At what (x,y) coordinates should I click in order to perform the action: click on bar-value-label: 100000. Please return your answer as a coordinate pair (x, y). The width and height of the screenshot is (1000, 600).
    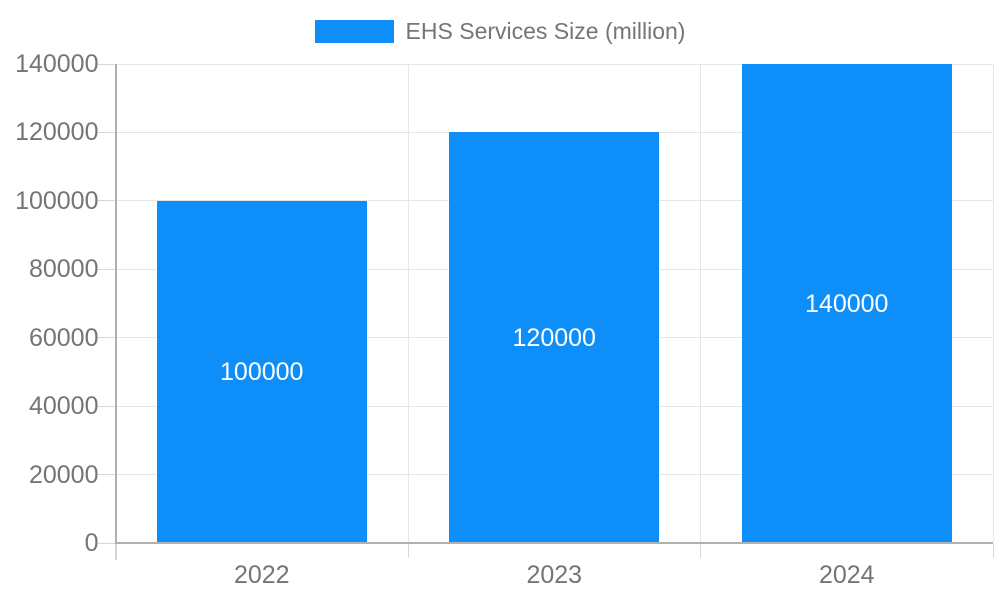
    Looking at the image, I should click on (262, 371).